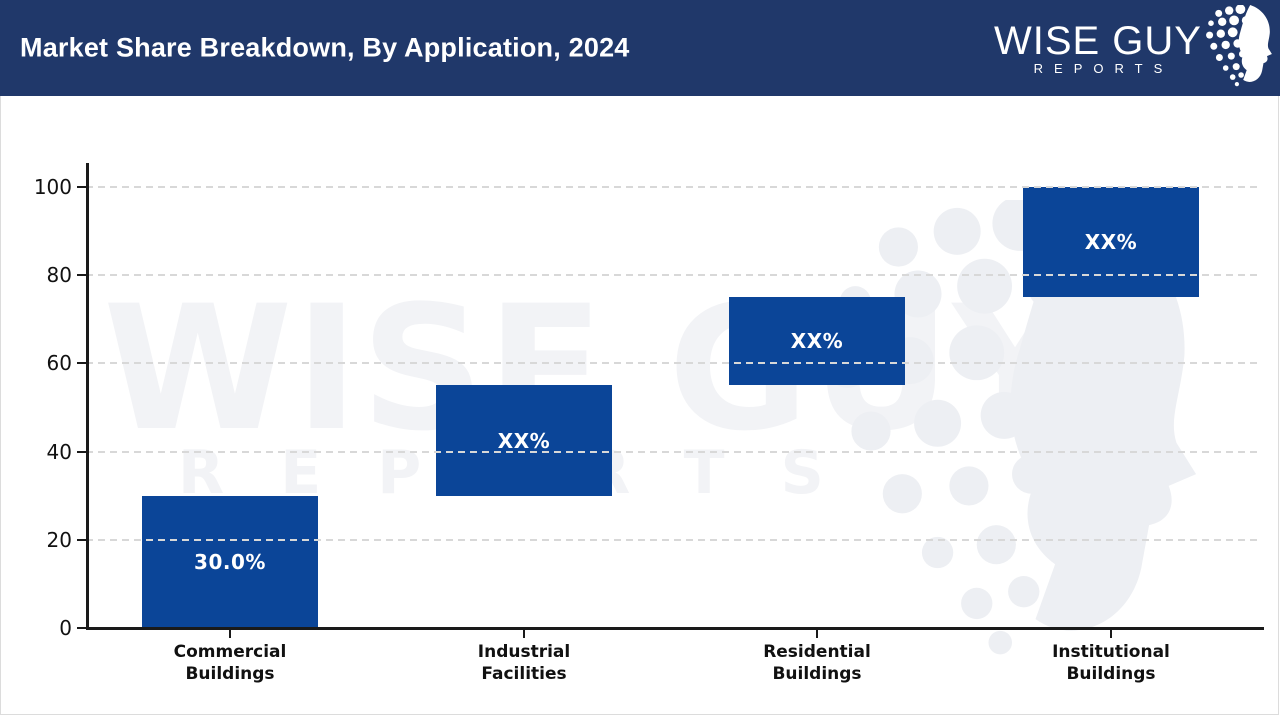 Image resolution: width=1280 pixels, height=720 pixels. What do you see at coordinates (59, 451) in the screenshot?
I see `y-tick-label-40: 40` at bounding box center [59, 451].